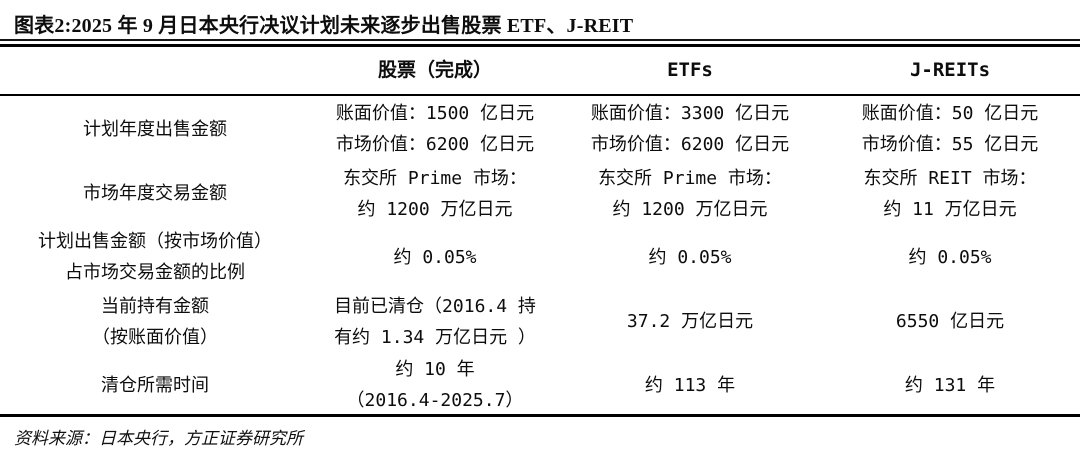  I want to click on cell-line: 账面价值：3300 亿日元, so click(690, 113).